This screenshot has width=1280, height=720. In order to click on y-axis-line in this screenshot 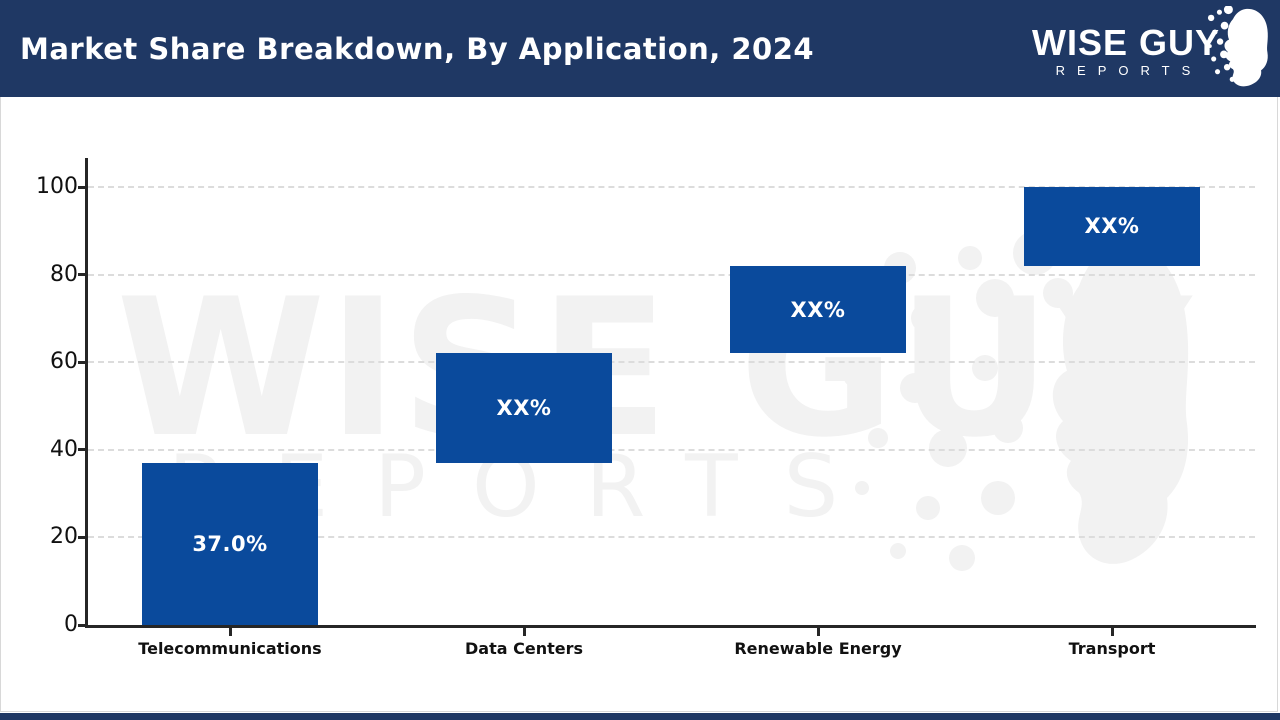, I will do `click(86, 393)`.